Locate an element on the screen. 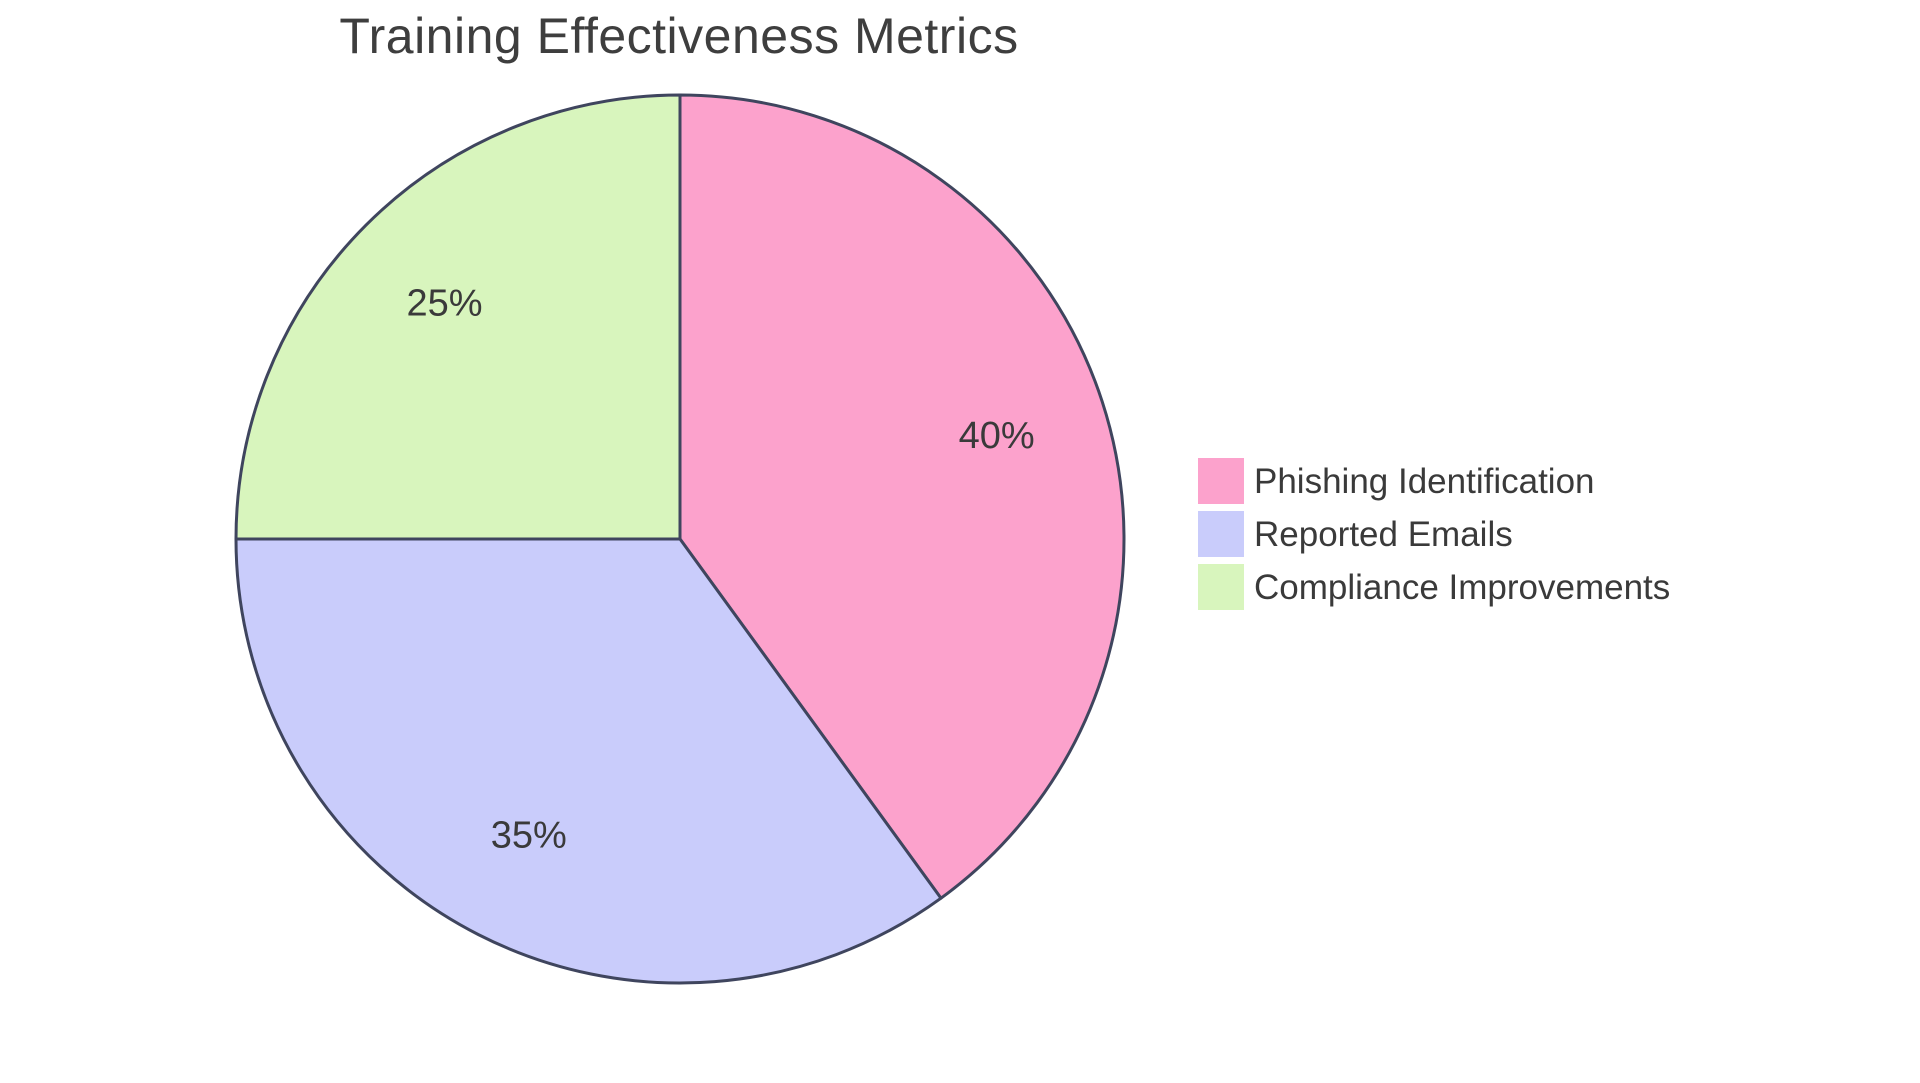 This screenshot has height=1083, width=1920. legend-label-phishing-identification: Phishing Identification is located at coordinates (1424, 481).